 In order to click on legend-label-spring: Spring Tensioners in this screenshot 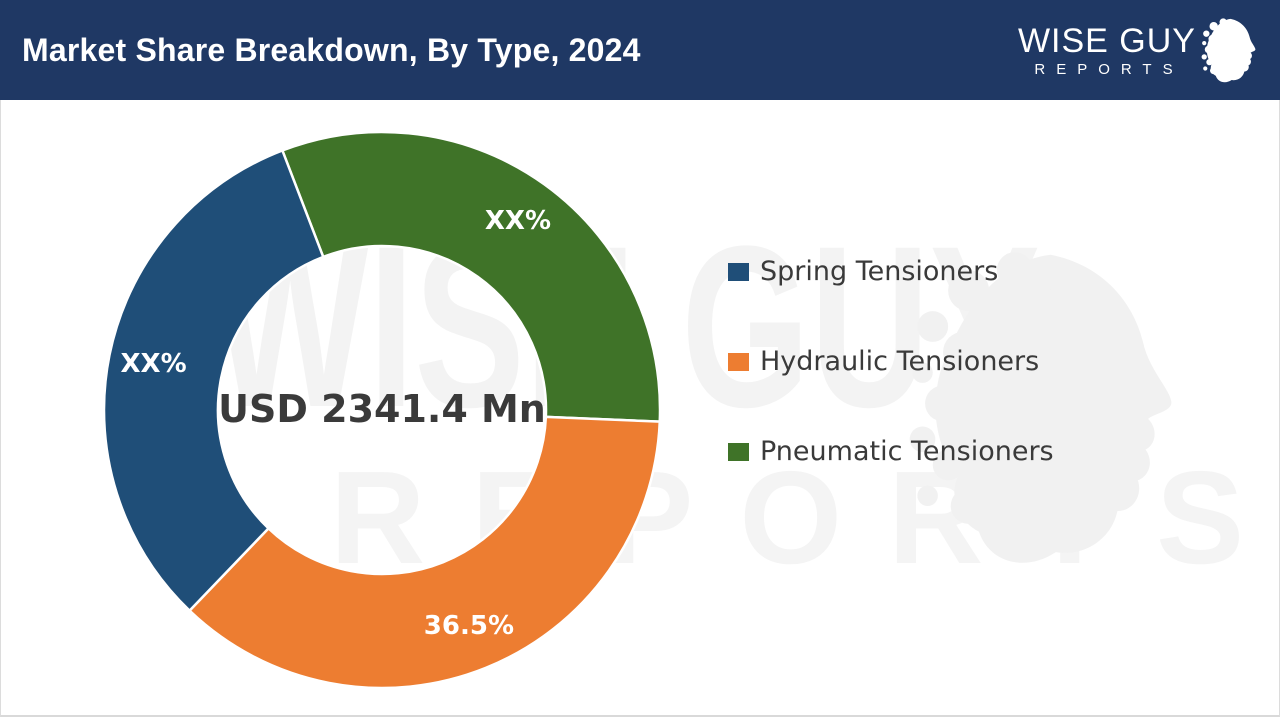, I will do `click(879, 271)`.